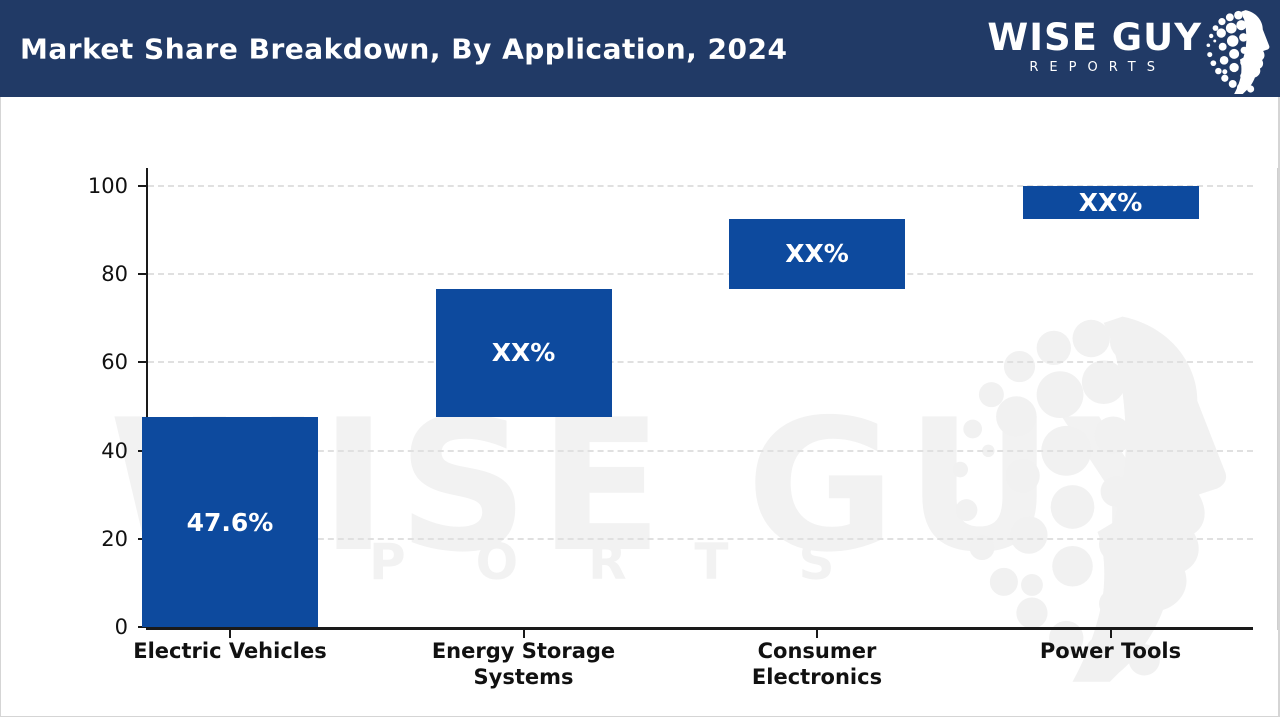 This screenshot has width=1280, height=720. I want to click on bar-electric-vehicles: 47.6%, so click(230, 522).